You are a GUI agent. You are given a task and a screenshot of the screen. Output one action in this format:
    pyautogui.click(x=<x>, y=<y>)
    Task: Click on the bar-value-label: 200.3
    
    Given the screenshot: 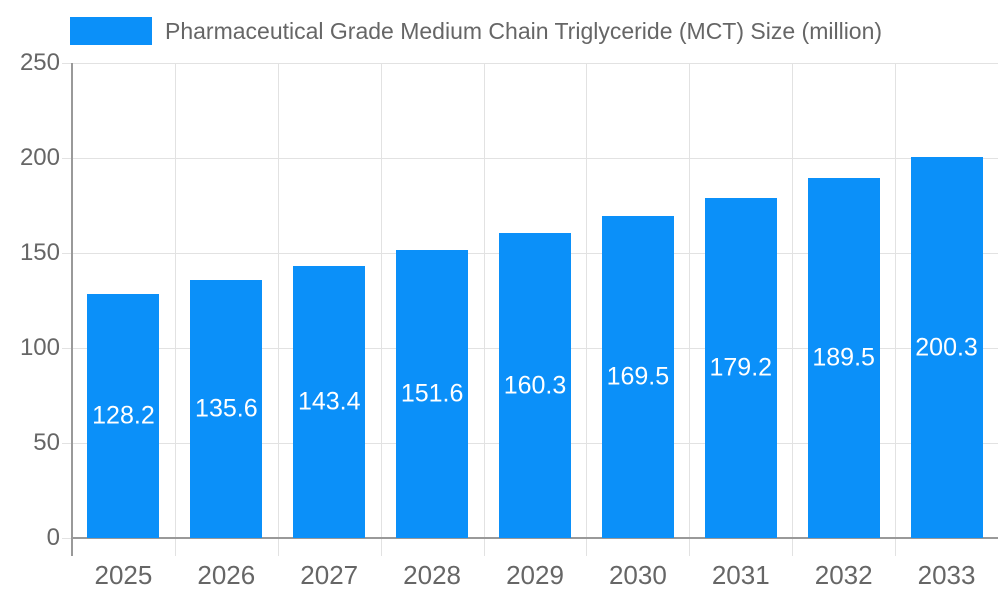 What is the action you would take?
    pyautogui.click(x=946, y=347)
    